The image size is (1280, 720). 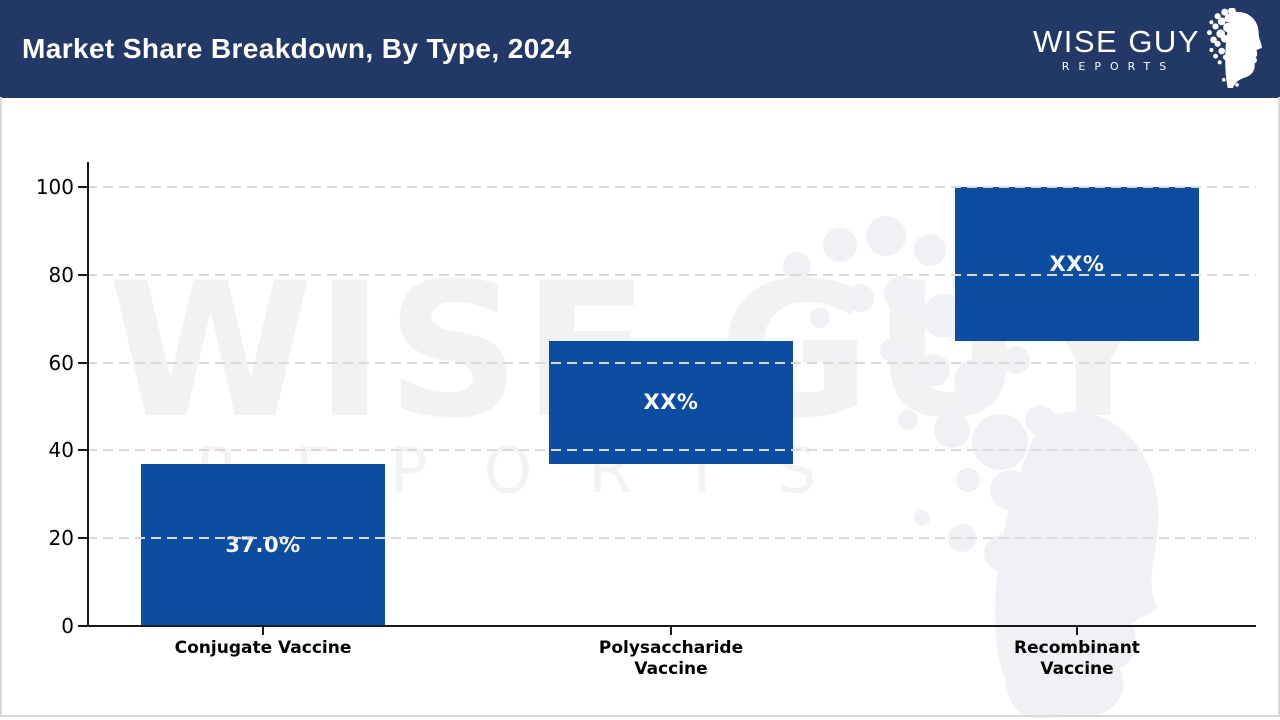 I want to click on x-tick-label: Conjugate Vaccine, so click(x=263, y=648).